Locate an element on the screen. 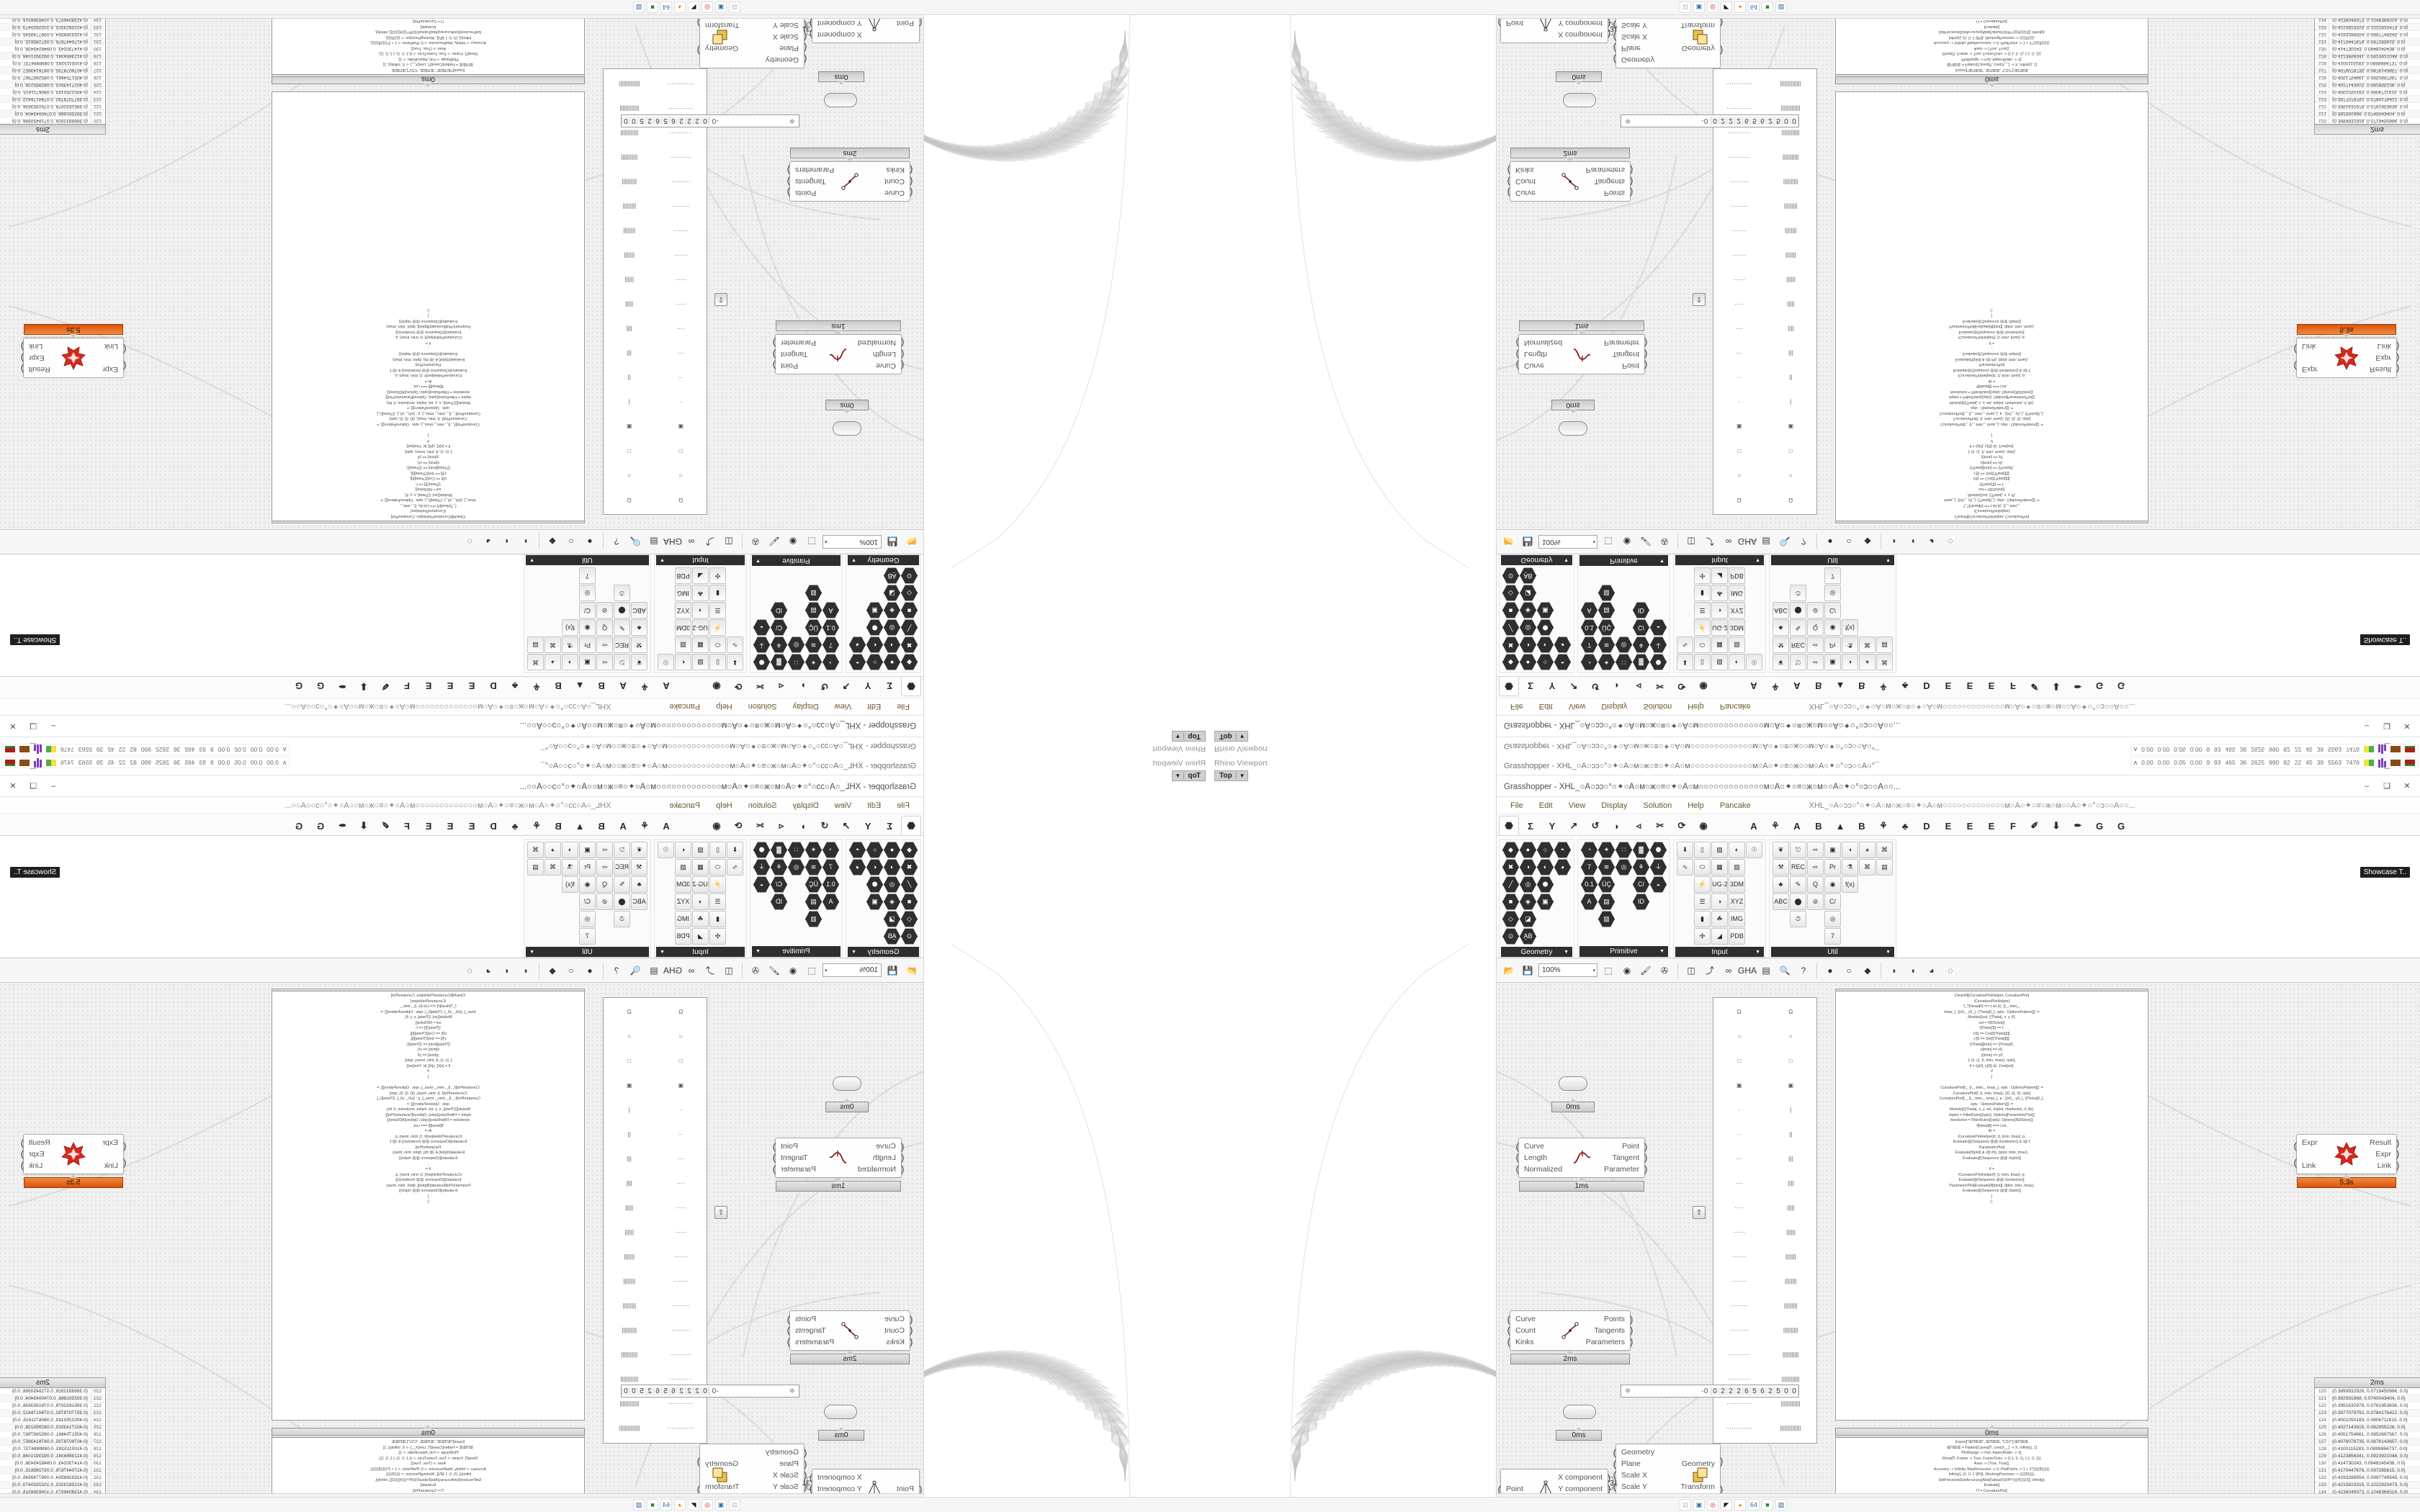 The width and height of the screenshot is (2420, 1512). ribbon-component-icon: ÜÇ is located at coordinates (813, 627).